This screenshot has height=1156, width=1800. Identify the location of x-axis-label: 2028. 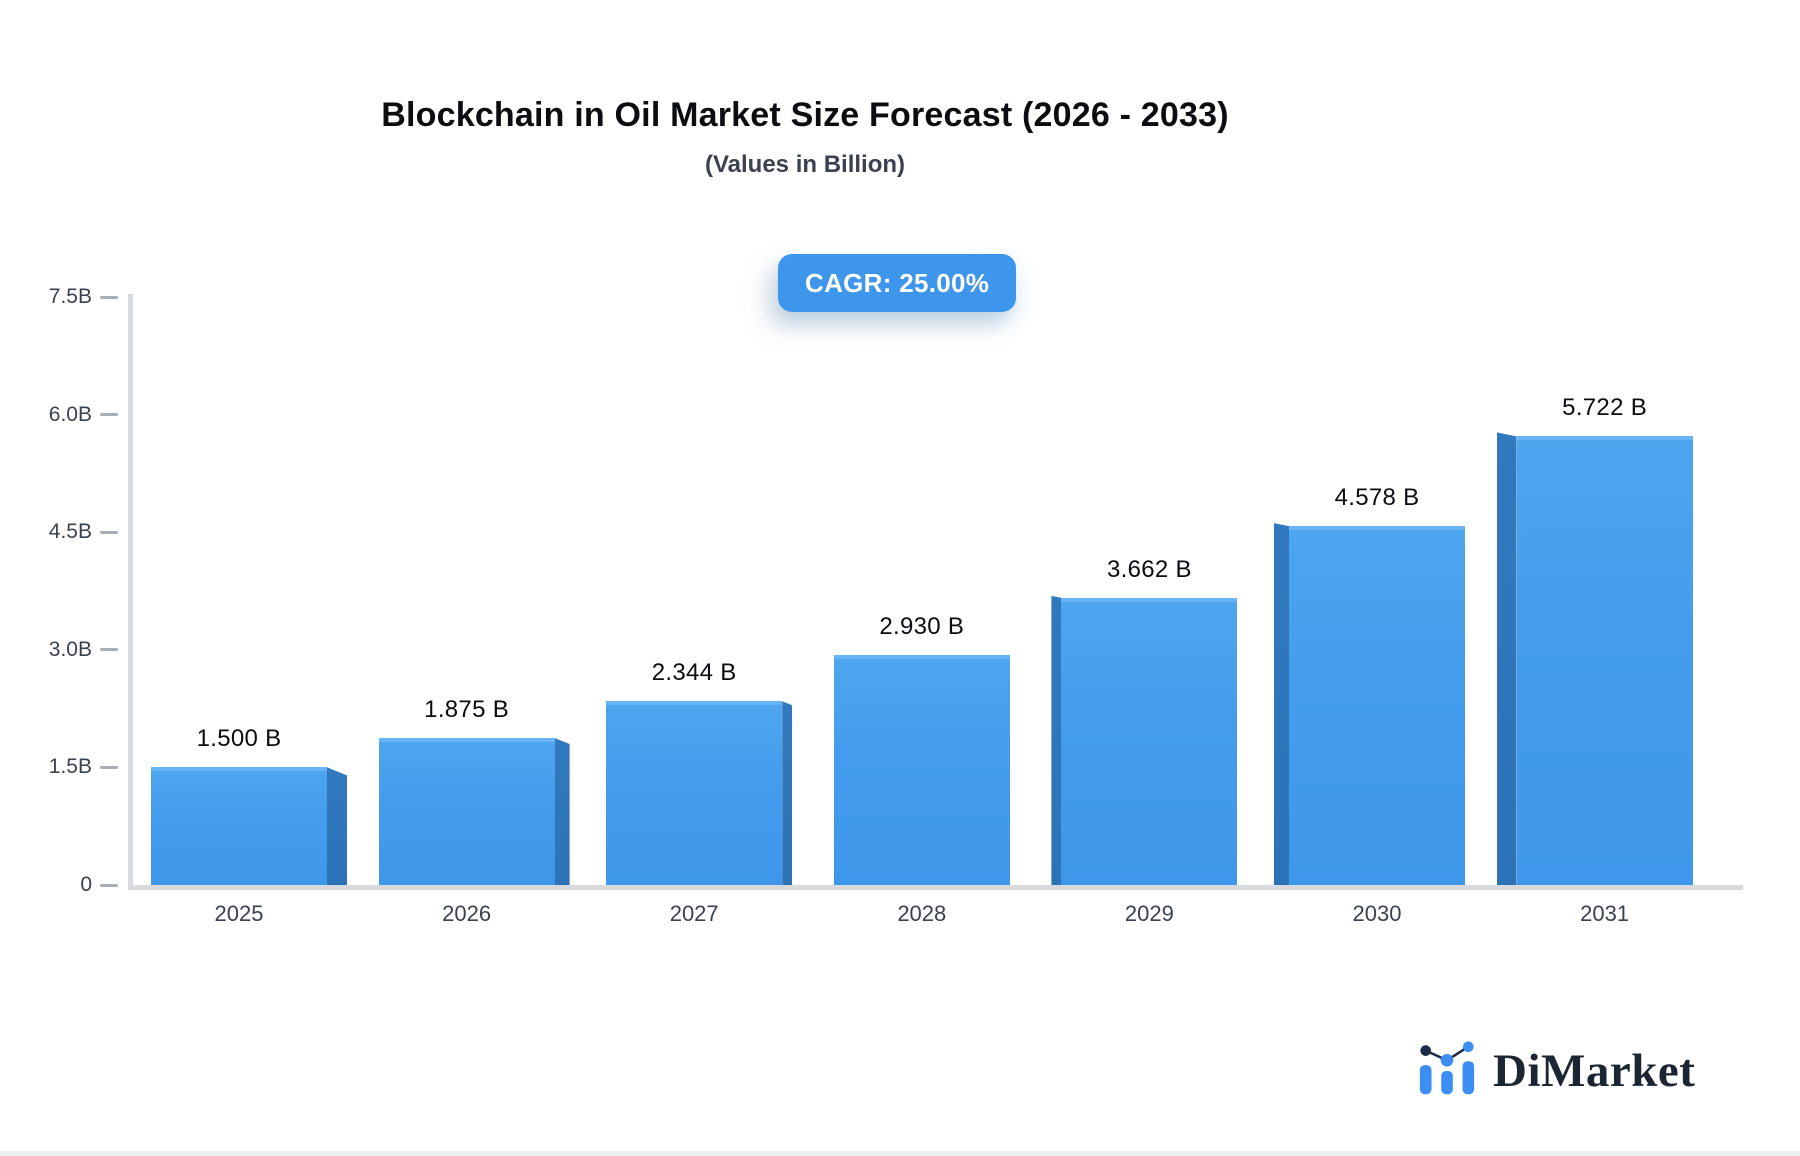
(922, 913).